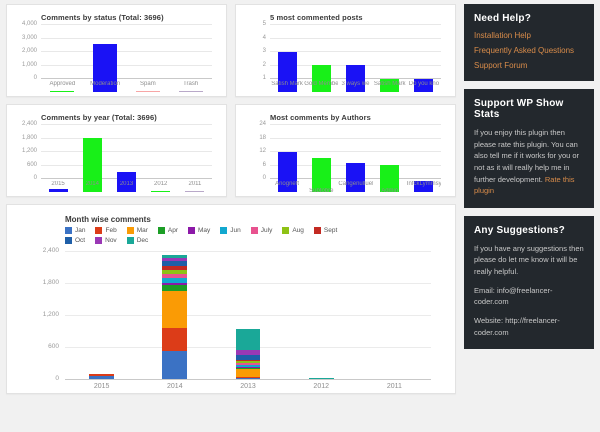 The width and height of the screenshot is (600, 432). Describe the element at coordinates (195, 184) in the screenshot. I see `x-axis-tick-label: 2011` at that location.